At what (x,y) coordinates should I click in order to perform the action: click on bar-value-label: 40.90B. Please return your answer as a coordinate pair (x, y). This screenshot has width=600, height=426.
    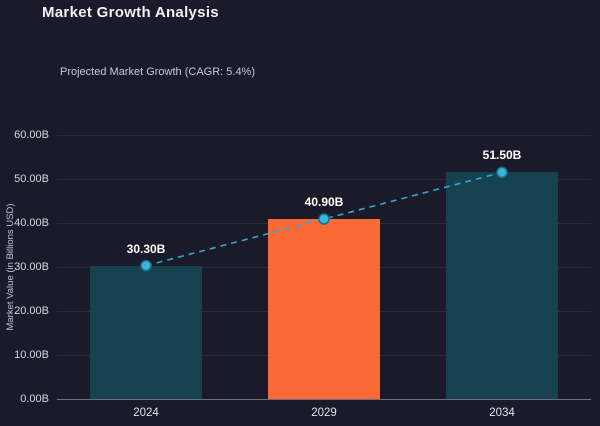
    Looking at the image, I should click on (324, 202).